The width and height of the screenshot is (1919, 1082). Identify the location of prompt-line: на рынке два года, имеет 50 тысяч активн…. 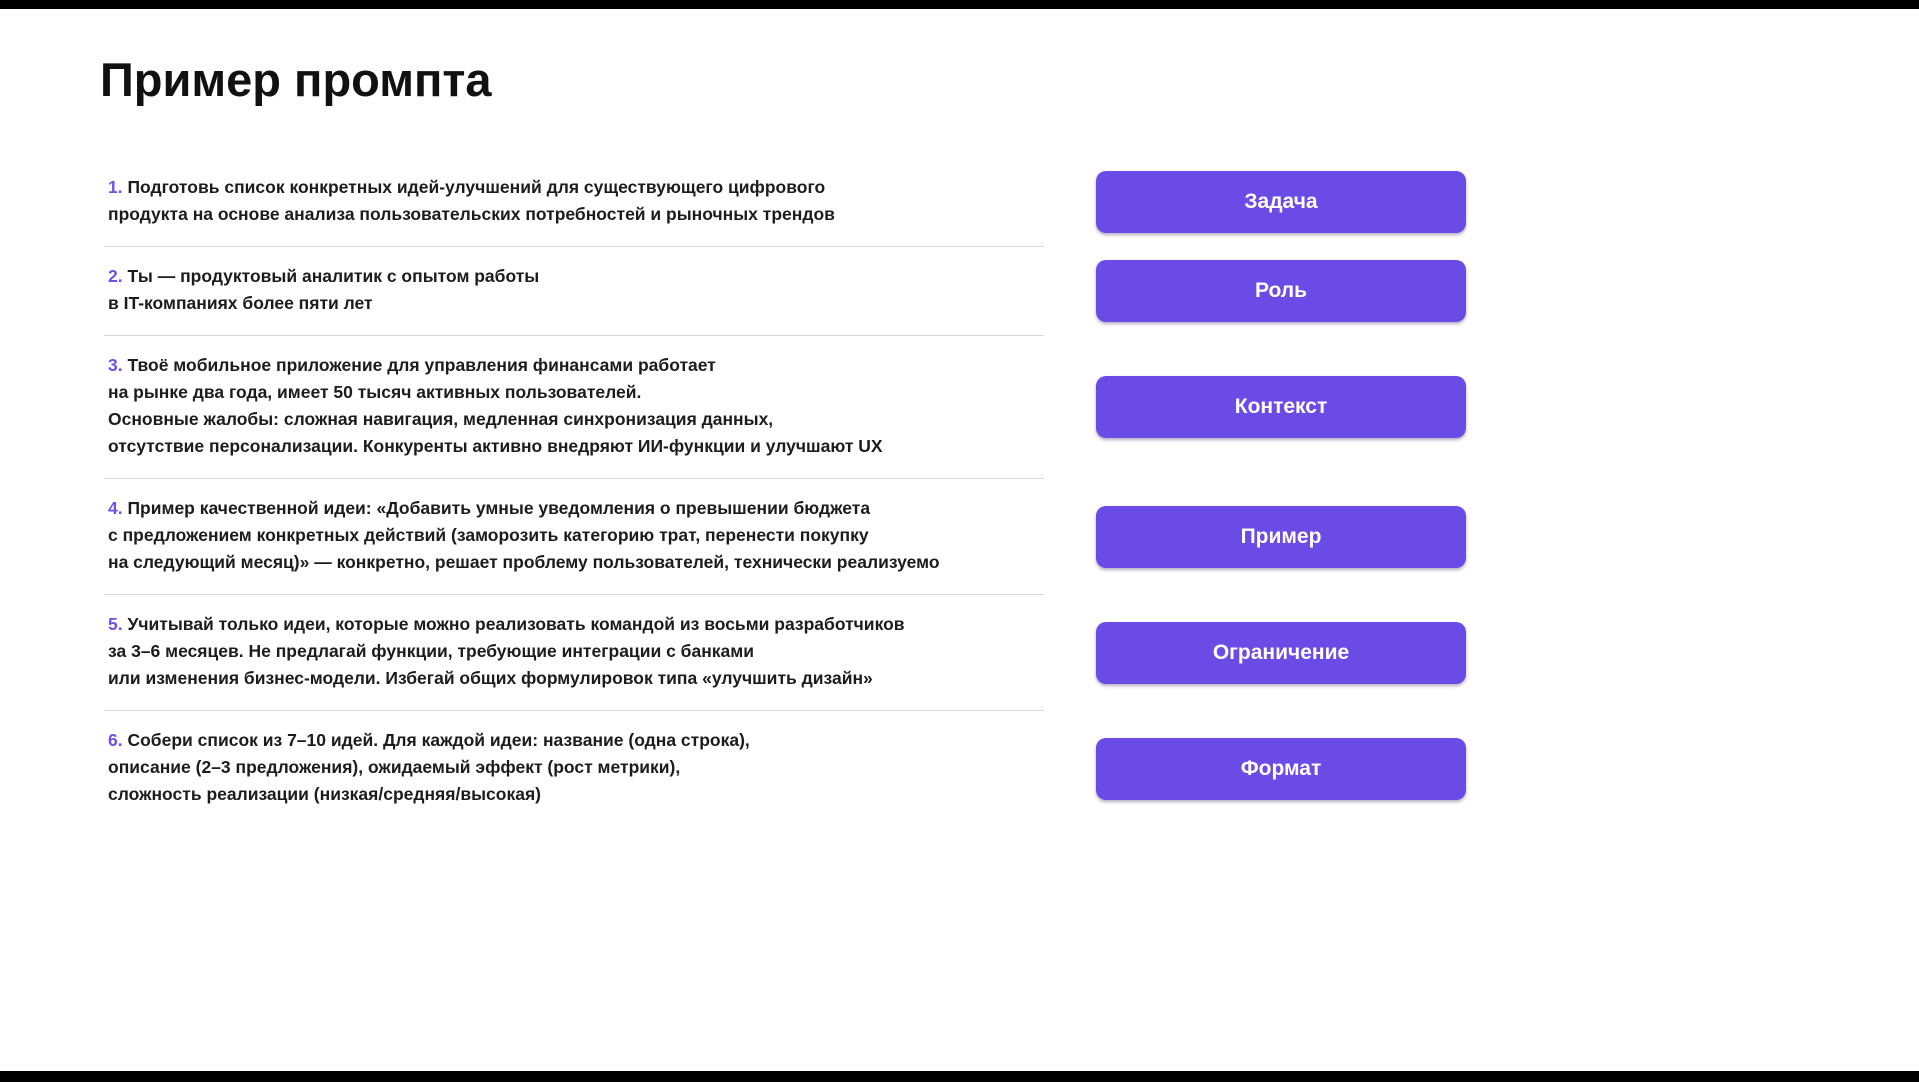
(375, 392).